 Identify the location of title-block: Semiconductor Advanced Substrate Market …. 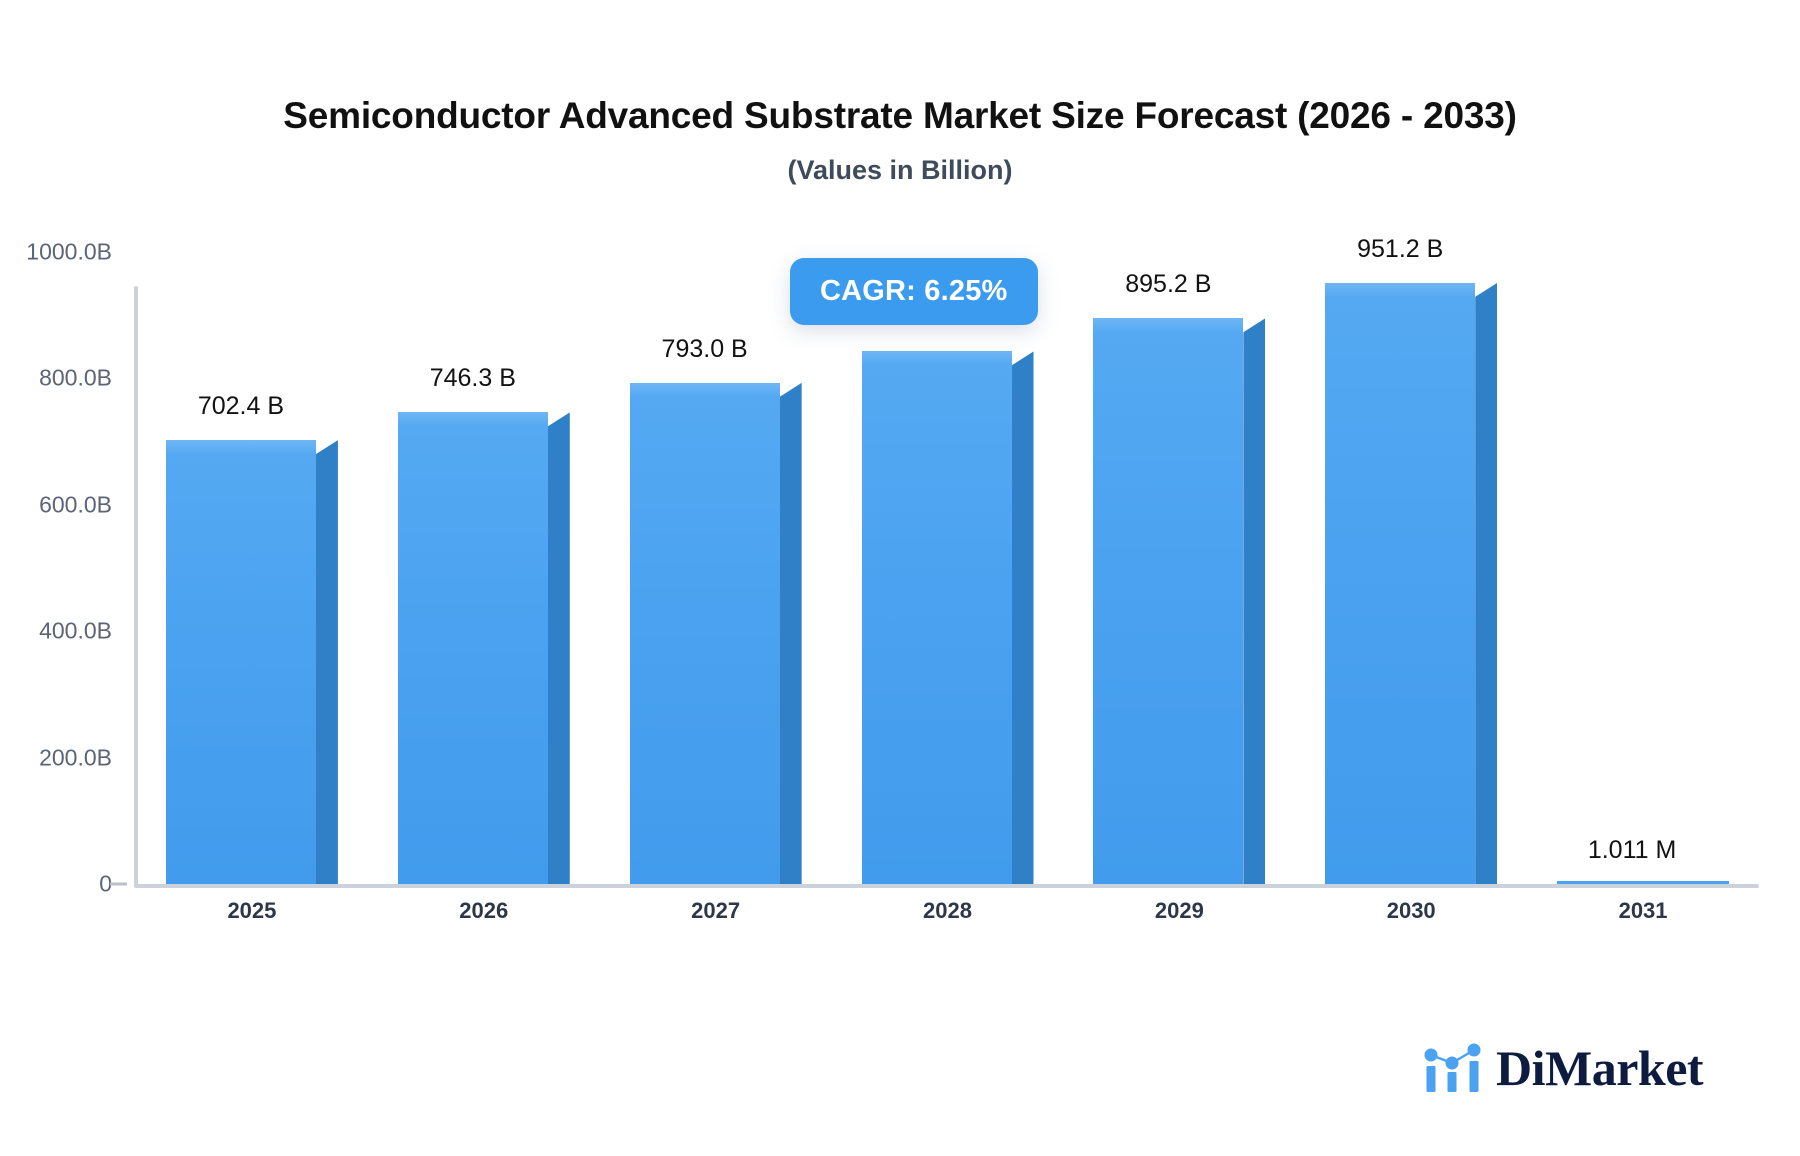
(900, 140).